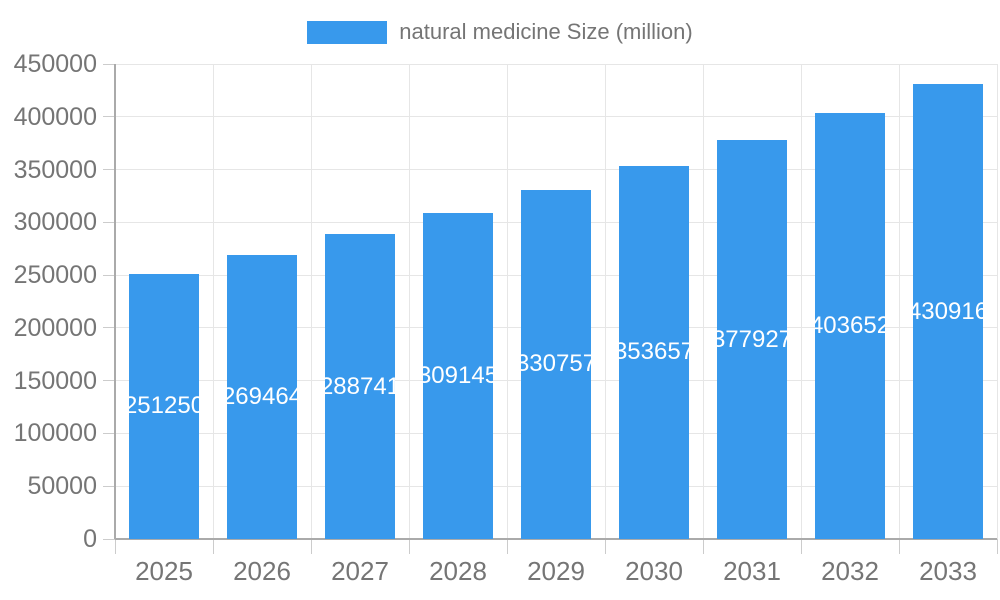 This screenshot has width=1000, height=600. Describe the element at coordinates (654, 571) in the screenshot. I see `x-axis-label: 2030` at that location.